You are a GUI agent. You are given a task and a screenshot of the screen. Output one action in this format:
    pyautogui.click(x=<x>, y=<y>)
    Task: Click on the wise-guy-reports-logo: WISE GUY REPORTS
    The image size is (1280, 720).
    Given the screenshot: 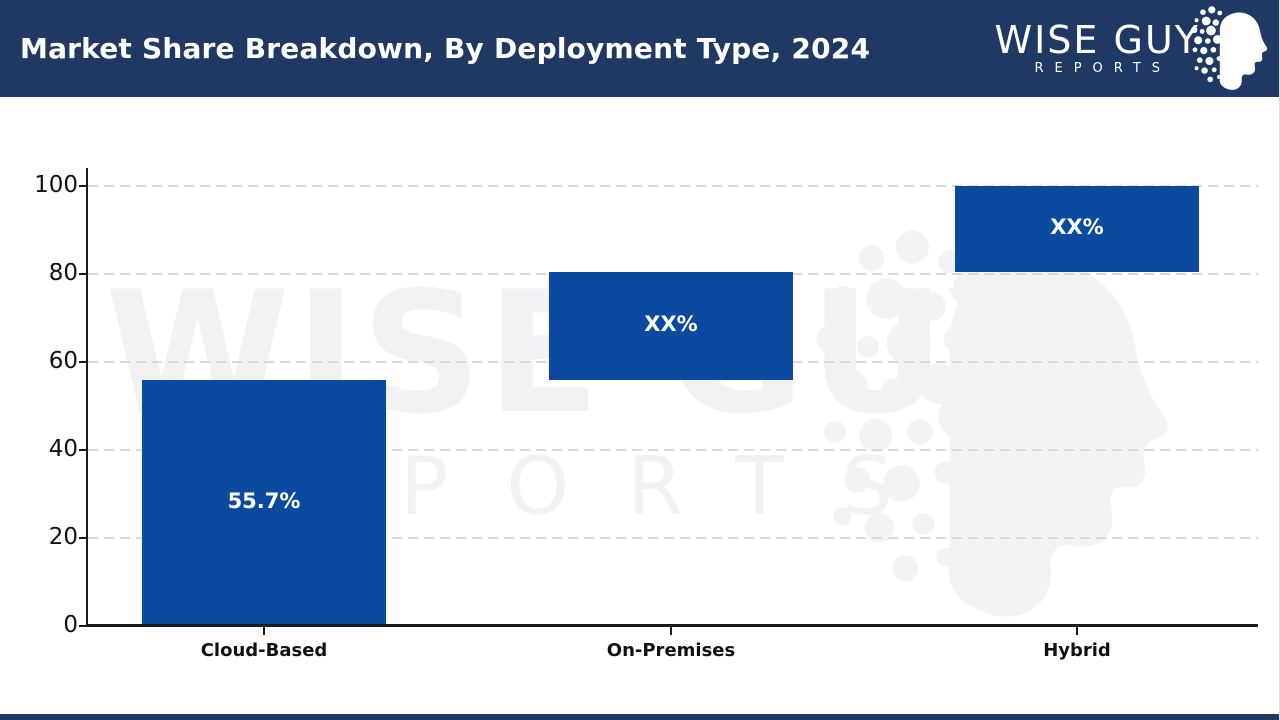 What is the action you would take?
    pyautogui.click(x=1137, y=49)
    